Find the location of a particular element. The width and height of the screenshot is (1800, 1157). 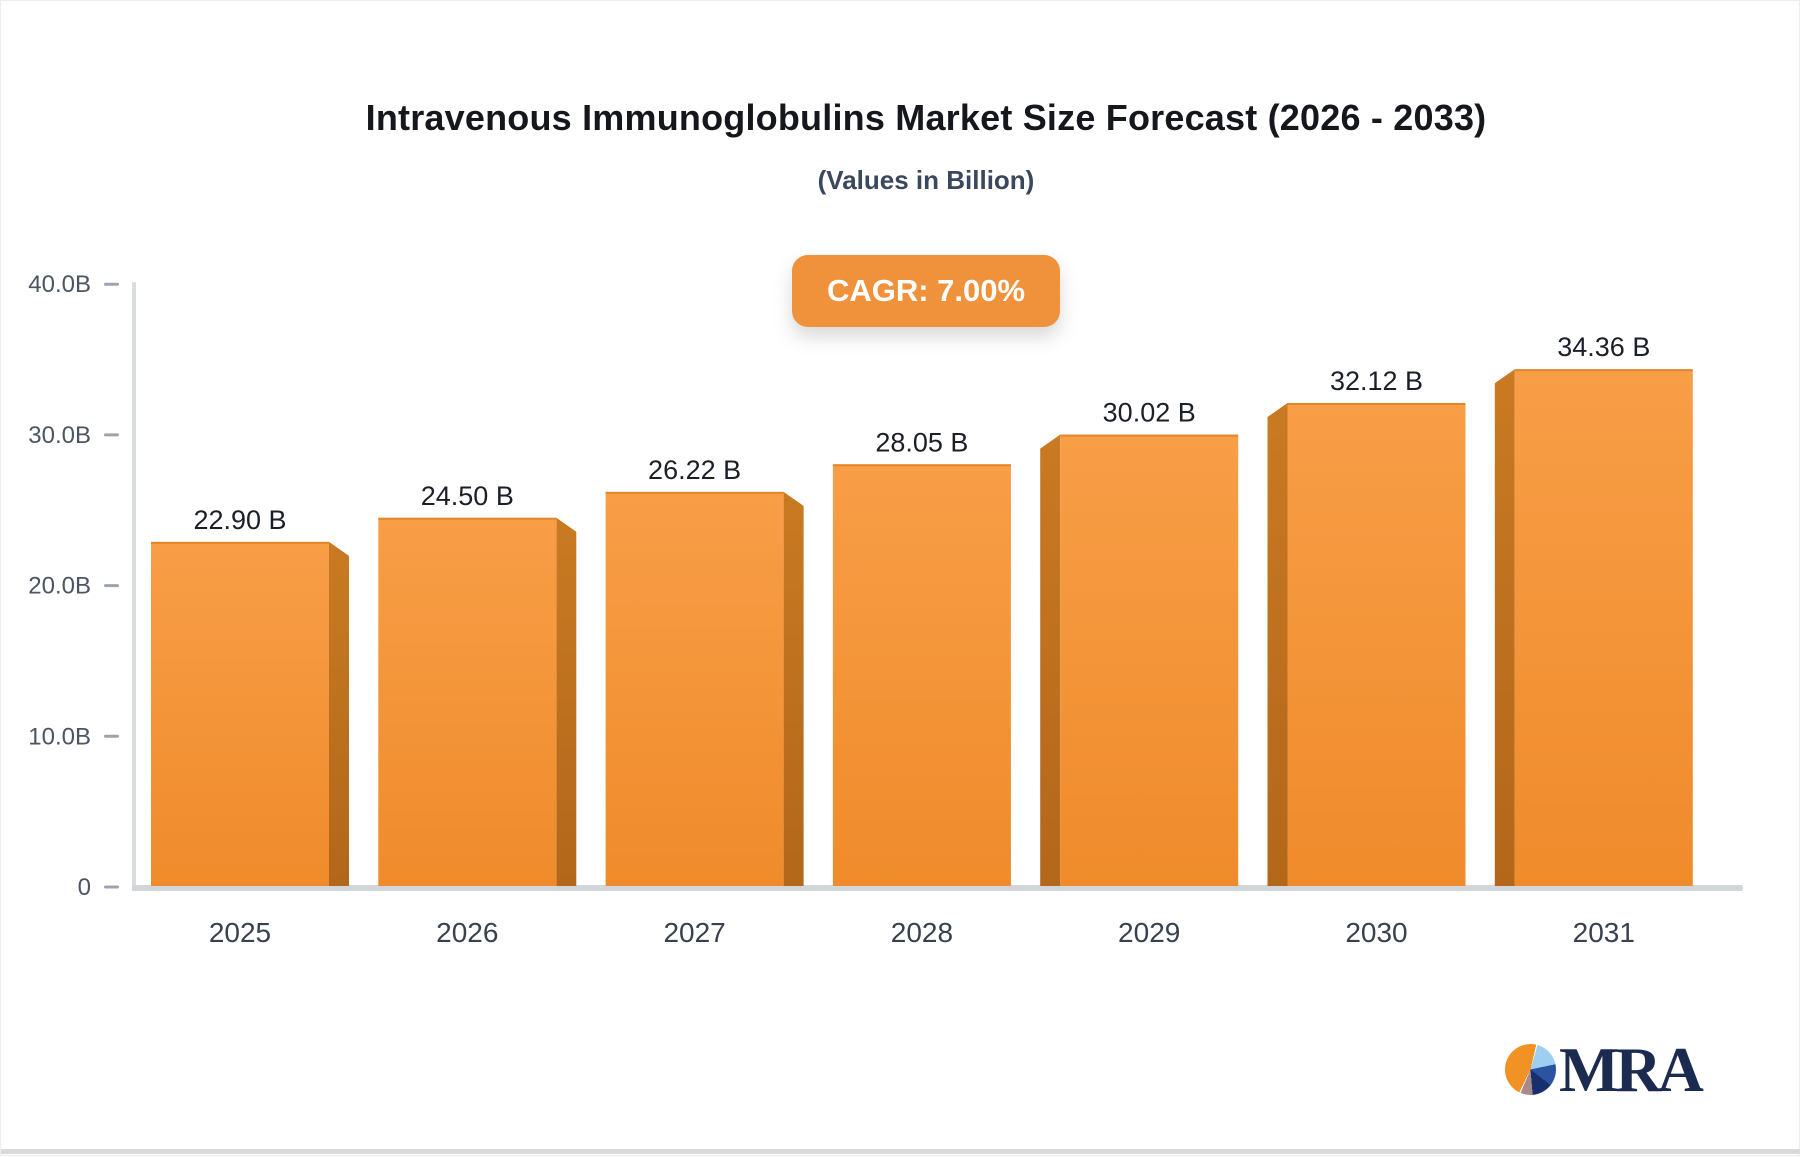

bar-2028 is located at coordinates (921, 675).